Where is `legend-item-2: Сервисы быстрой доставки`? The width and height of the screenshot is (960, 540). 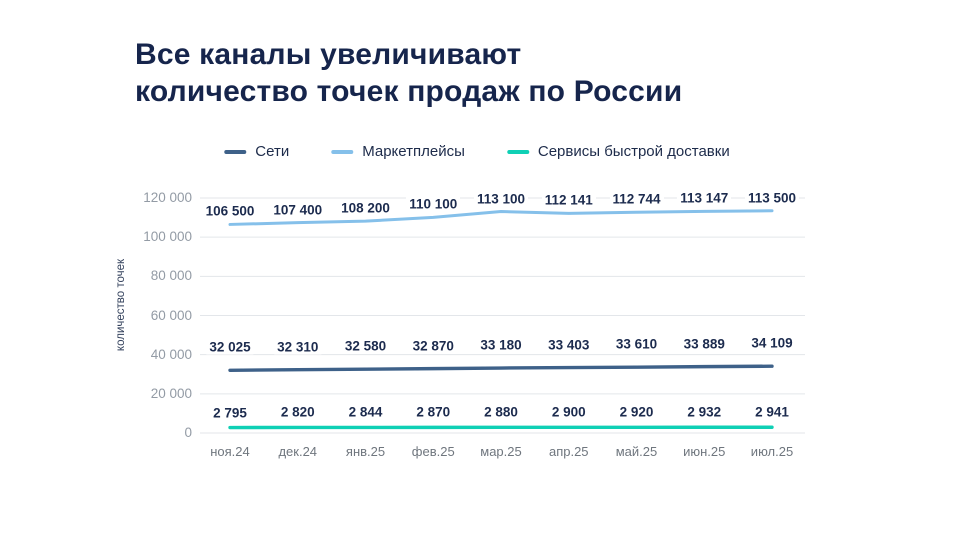
legend-item-2: Сервисы быстрой доставки is located at coordinates (618, 151).